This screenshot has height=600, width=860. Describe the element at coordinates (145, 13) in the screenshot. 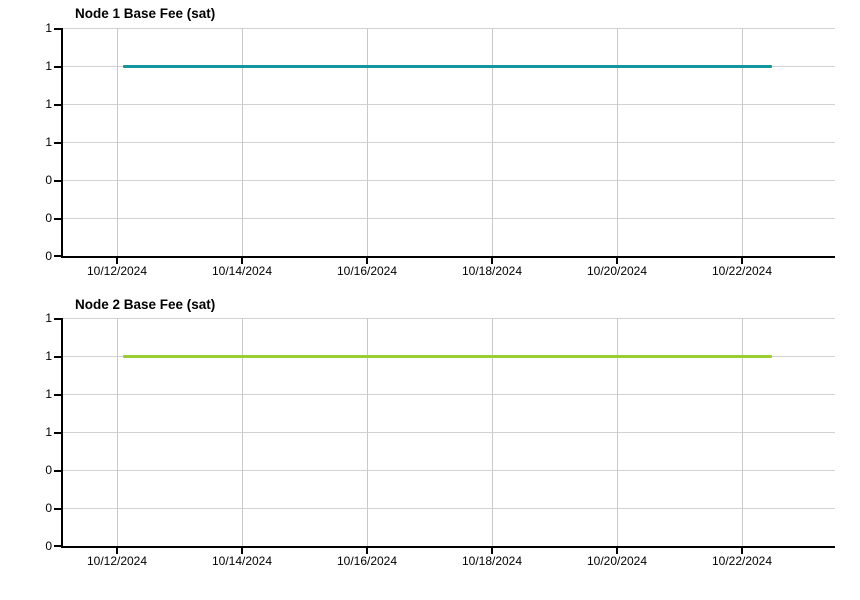

I see `chart1-title: Node 1 Base Fee (sat)` at that location.